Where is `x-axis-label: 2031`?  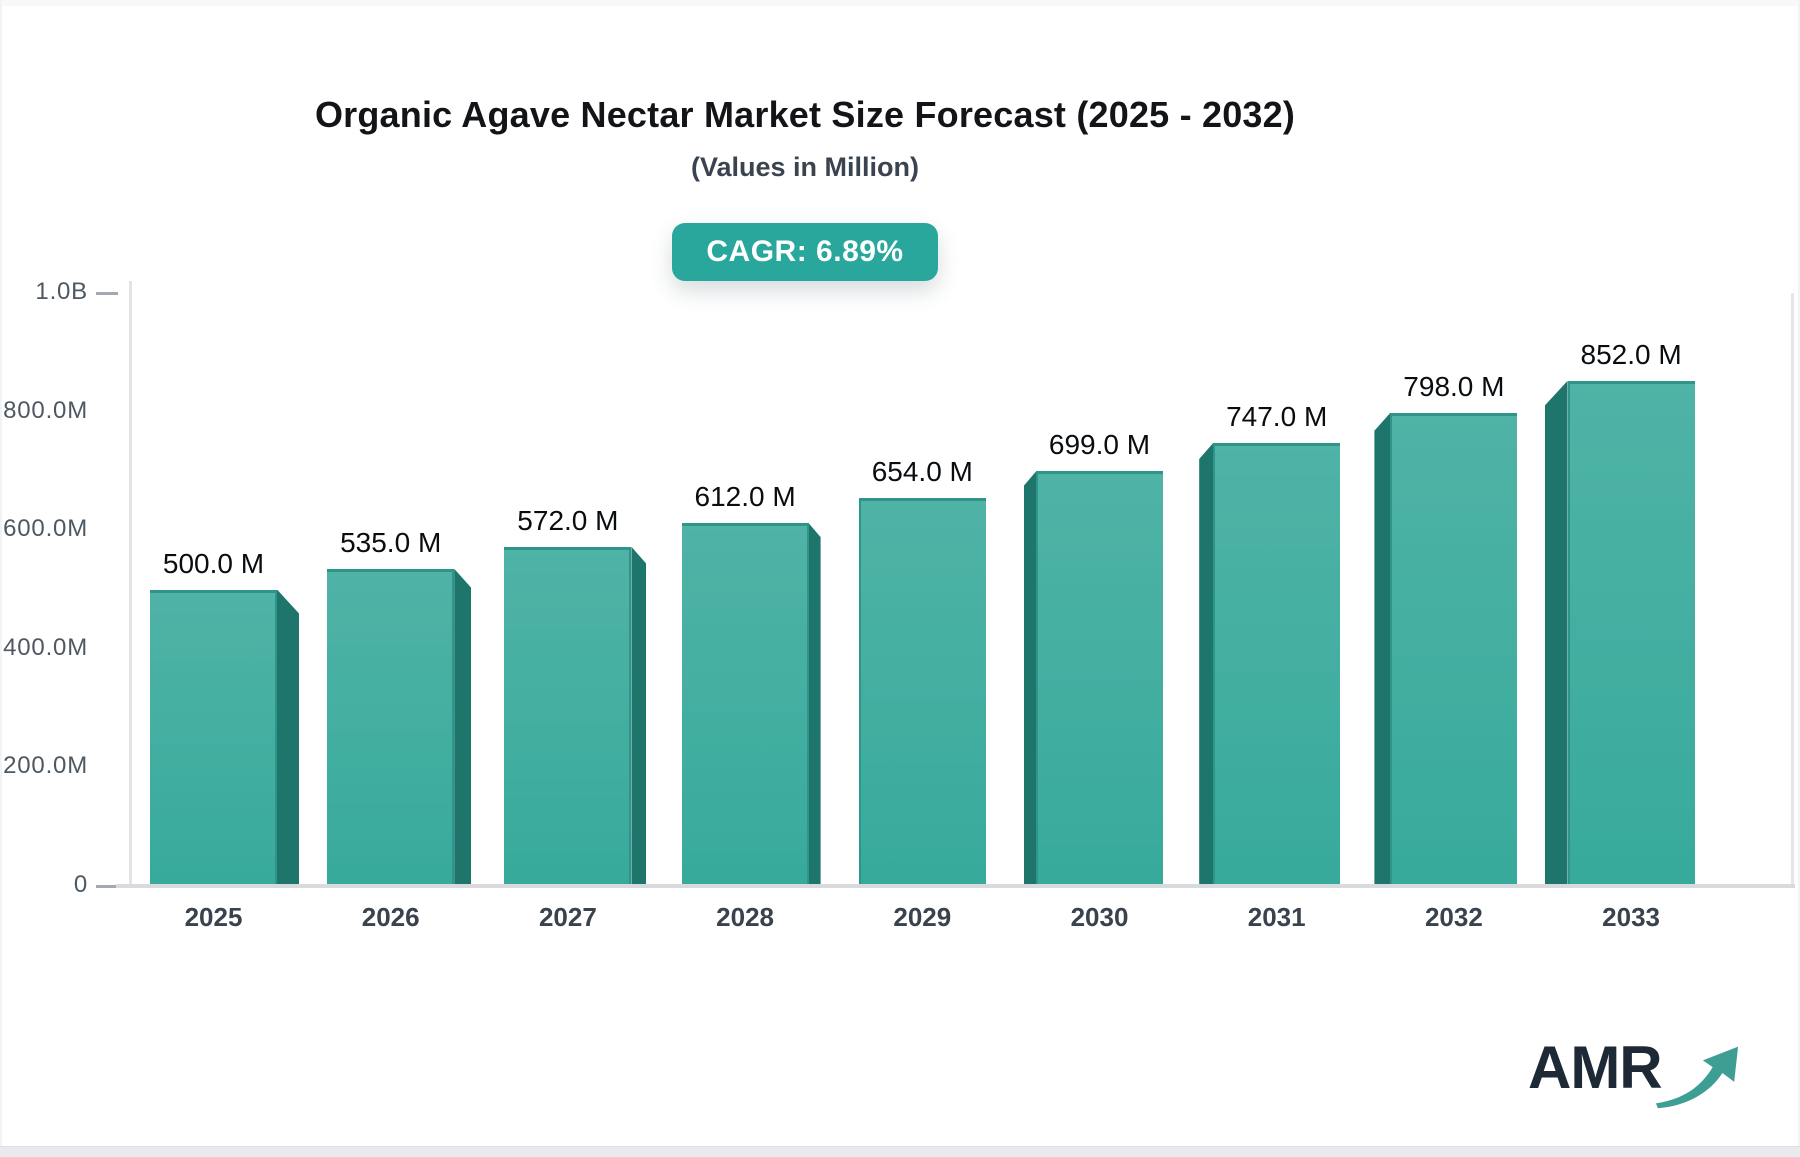
x-axis-label: 2031 is located at coordinates (1276, 917).